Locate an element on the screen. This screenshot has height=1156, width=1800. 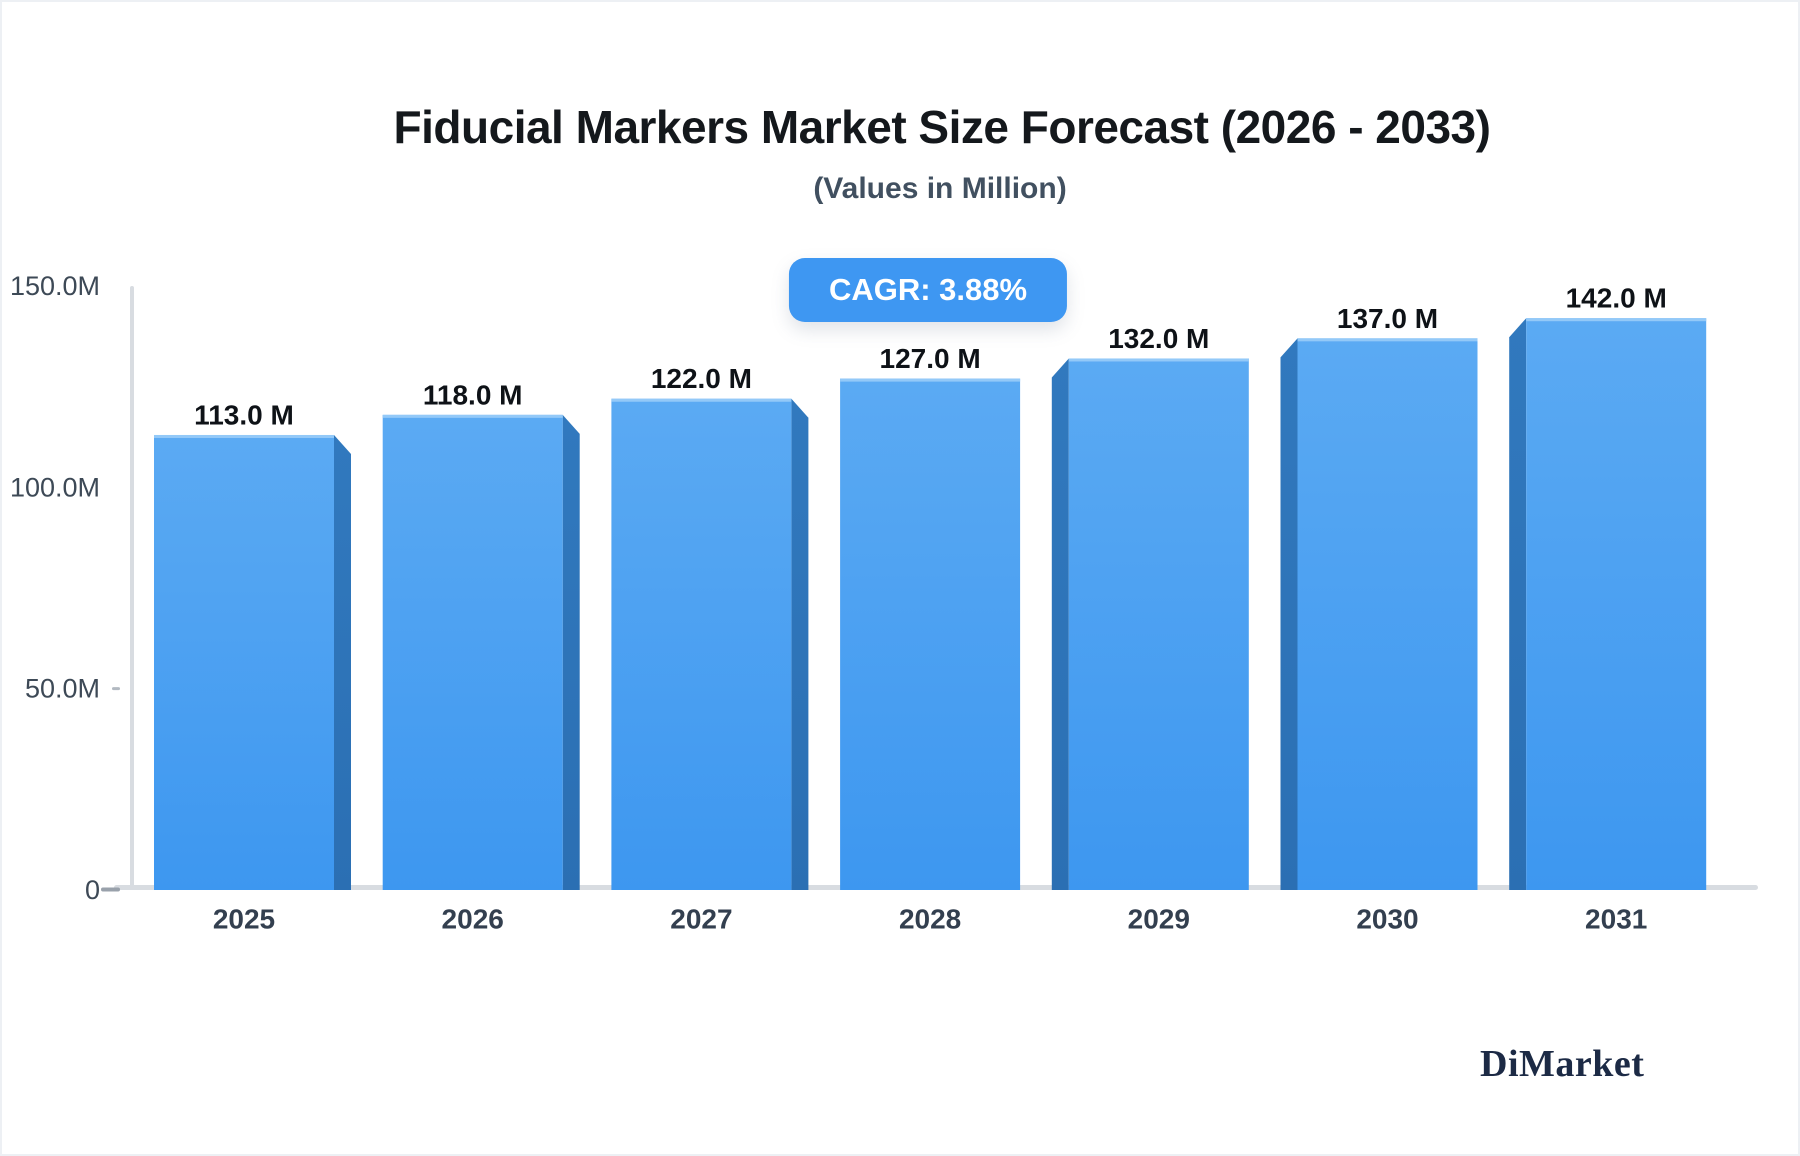
bar-2031 is located at coordinates (1608, 604).